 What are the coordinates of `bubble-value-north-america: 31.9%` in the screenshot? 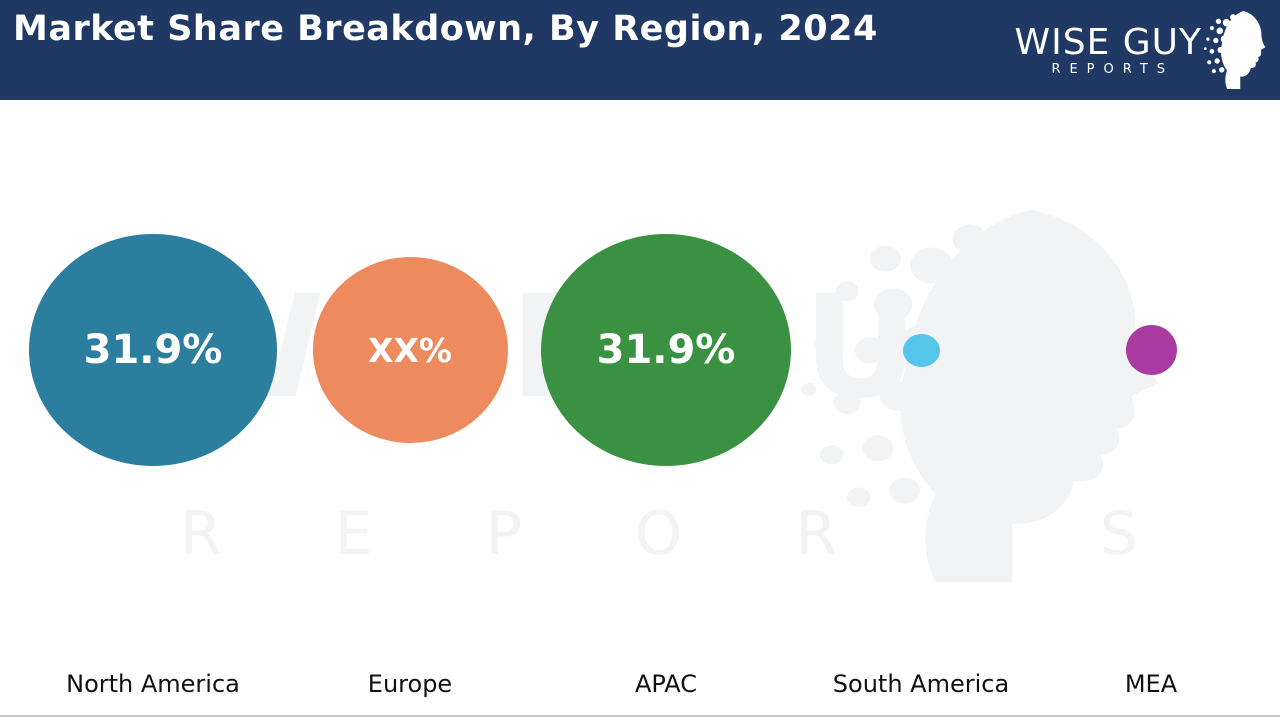 It's located at (153, 350).